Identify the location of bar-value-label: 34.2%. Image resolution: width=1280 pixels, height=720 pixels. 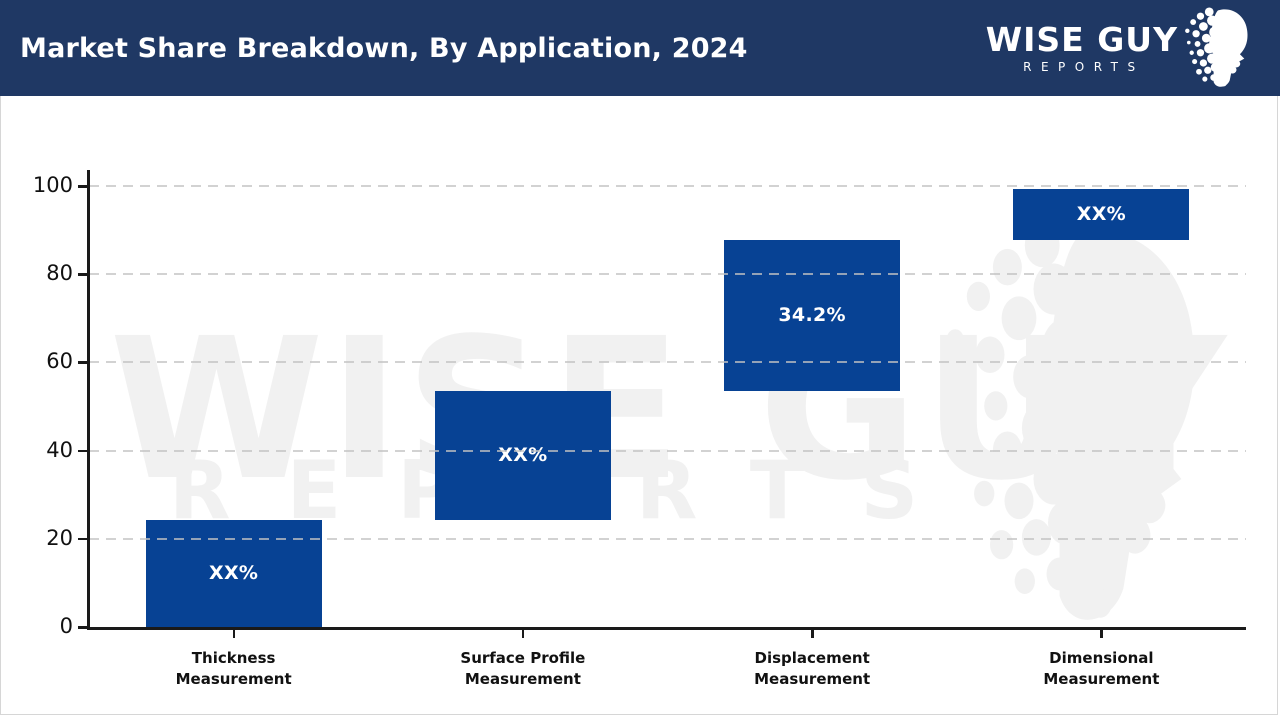
(812, 315).